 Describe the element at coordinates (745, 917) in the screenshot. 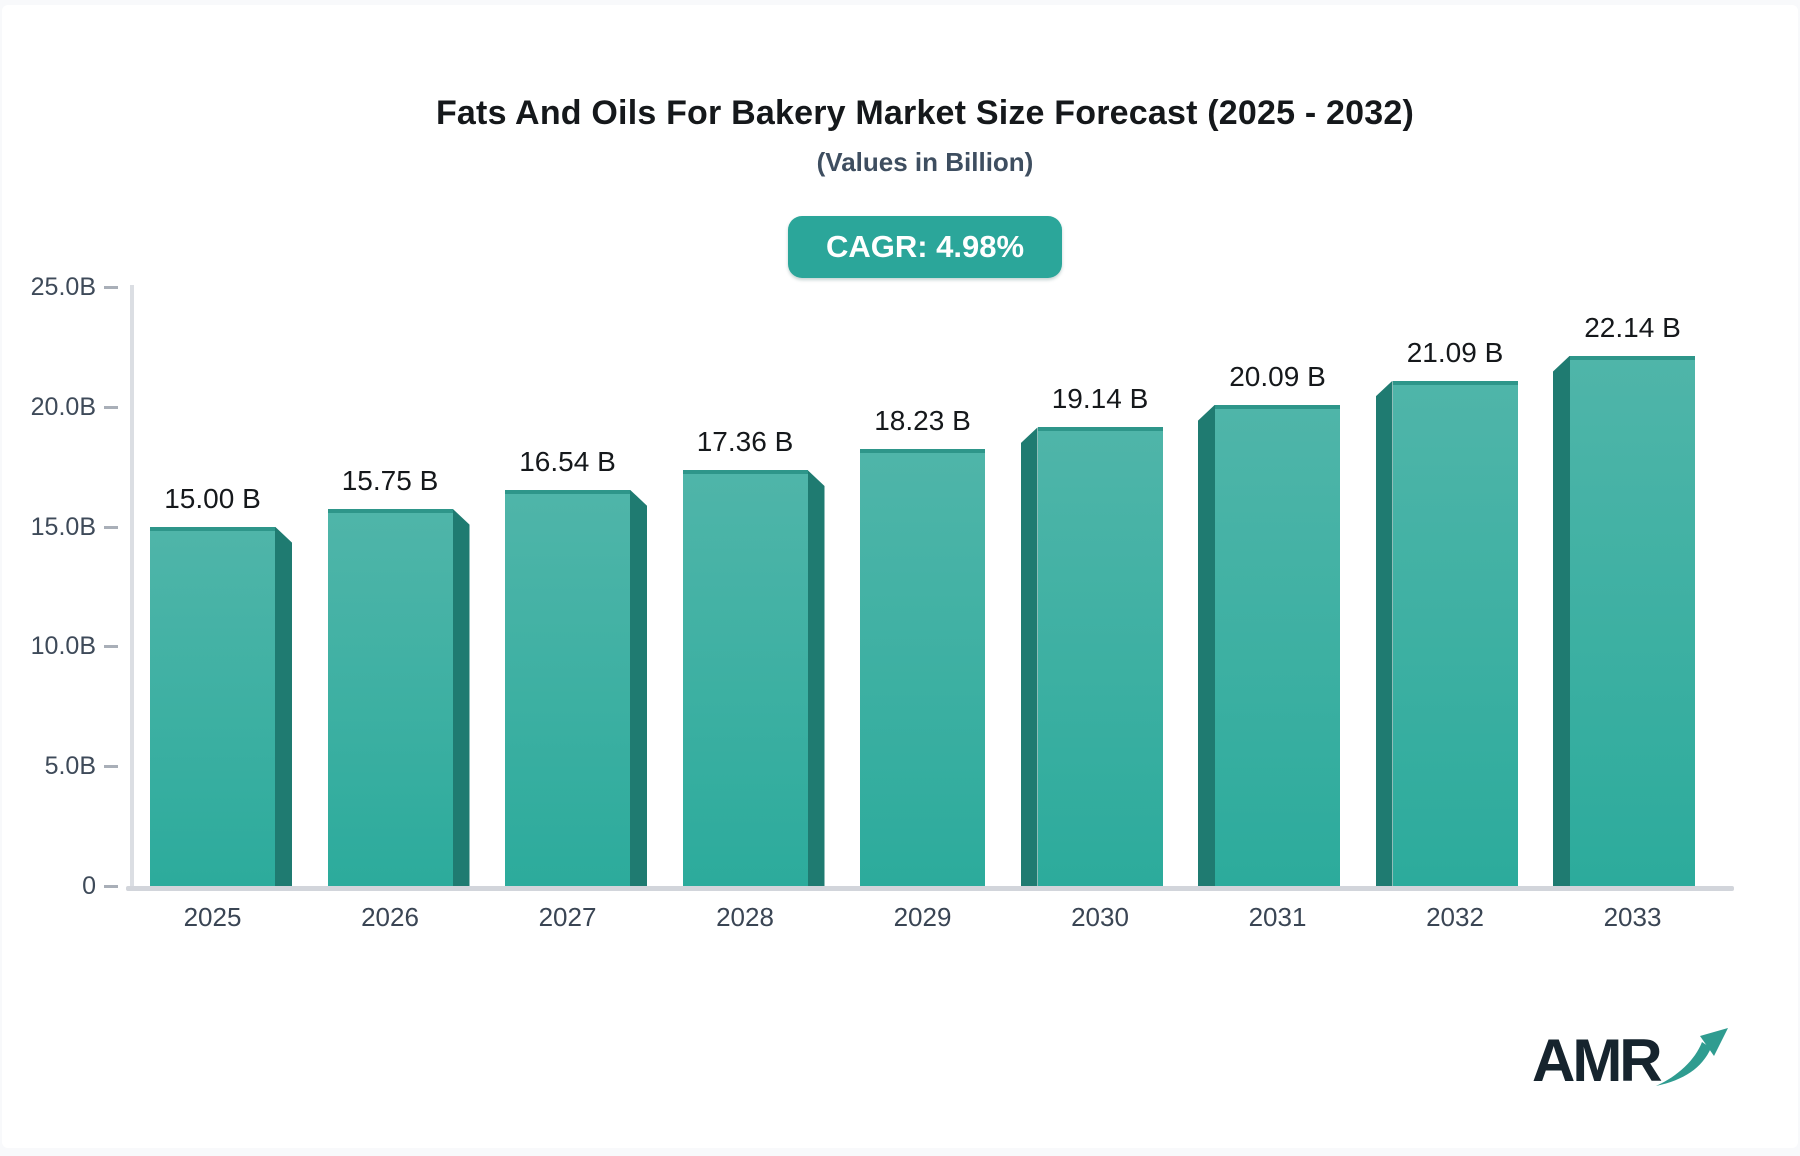

I see `x-tick-label: 2028` at that location.